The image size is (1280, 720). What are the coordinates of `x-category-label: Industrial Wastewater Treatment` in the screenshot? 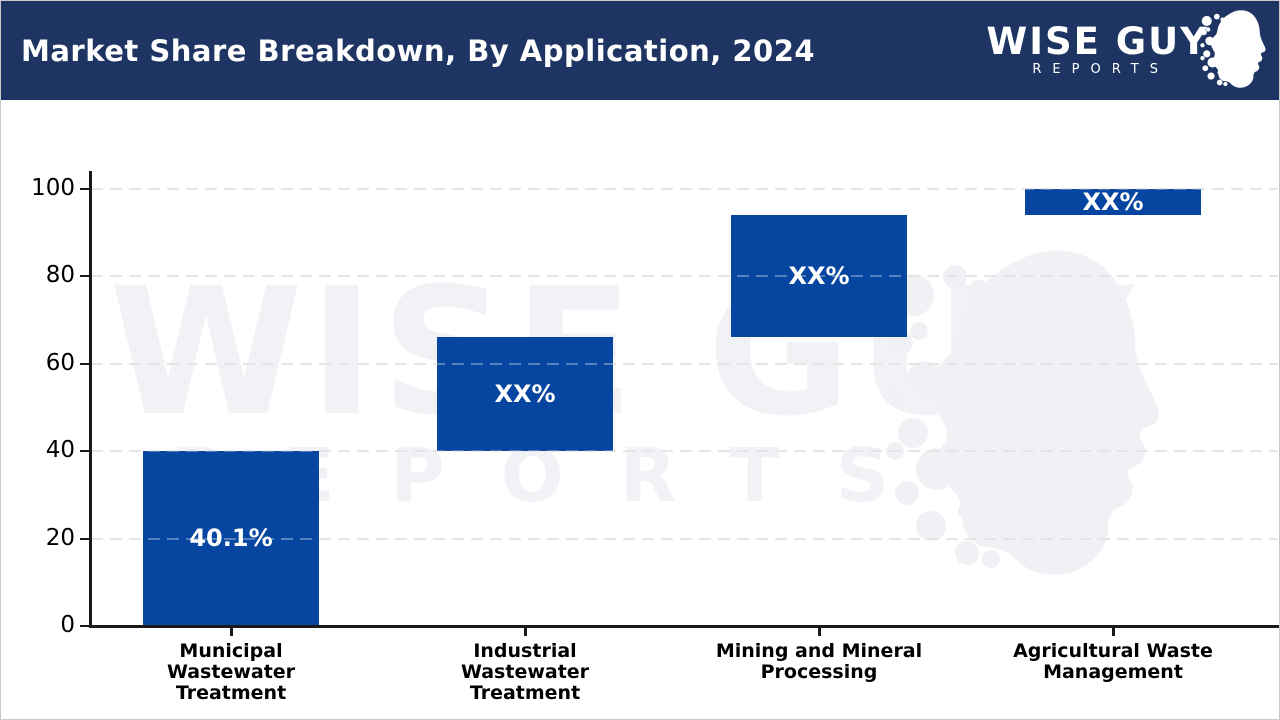 It's located at (525, 672).